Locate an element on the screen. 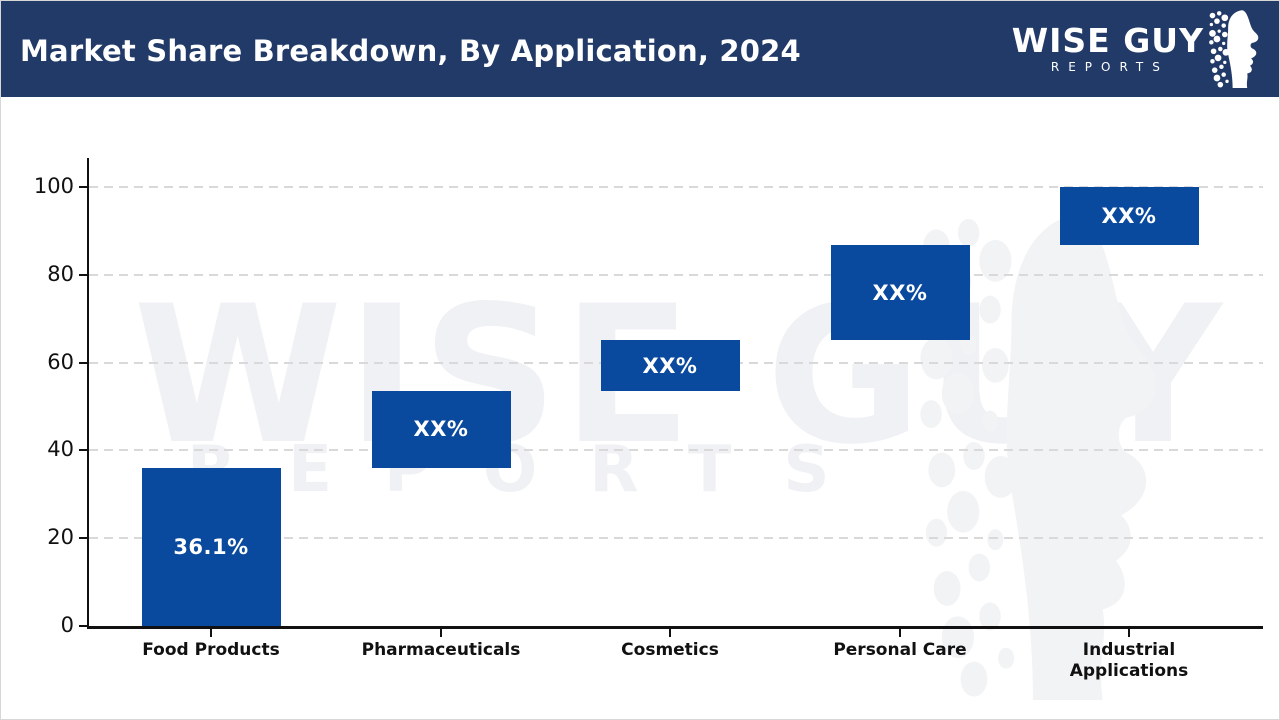 Image resolution: width=1280 pixels, height=720 pixels. y-axis-tick-label: 40 is located at coordinates (60, 449).